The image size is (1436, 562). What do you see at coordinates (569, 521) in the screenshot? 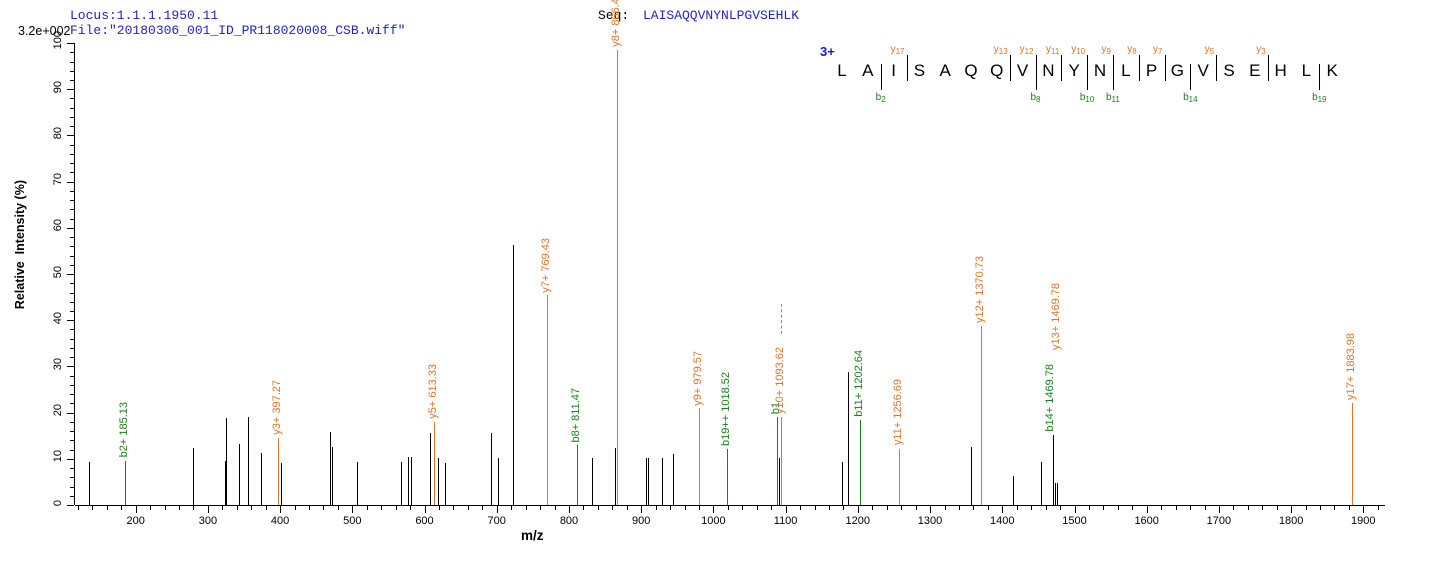
I see `x-tick-label: 800` at bounding box center [569, 521].